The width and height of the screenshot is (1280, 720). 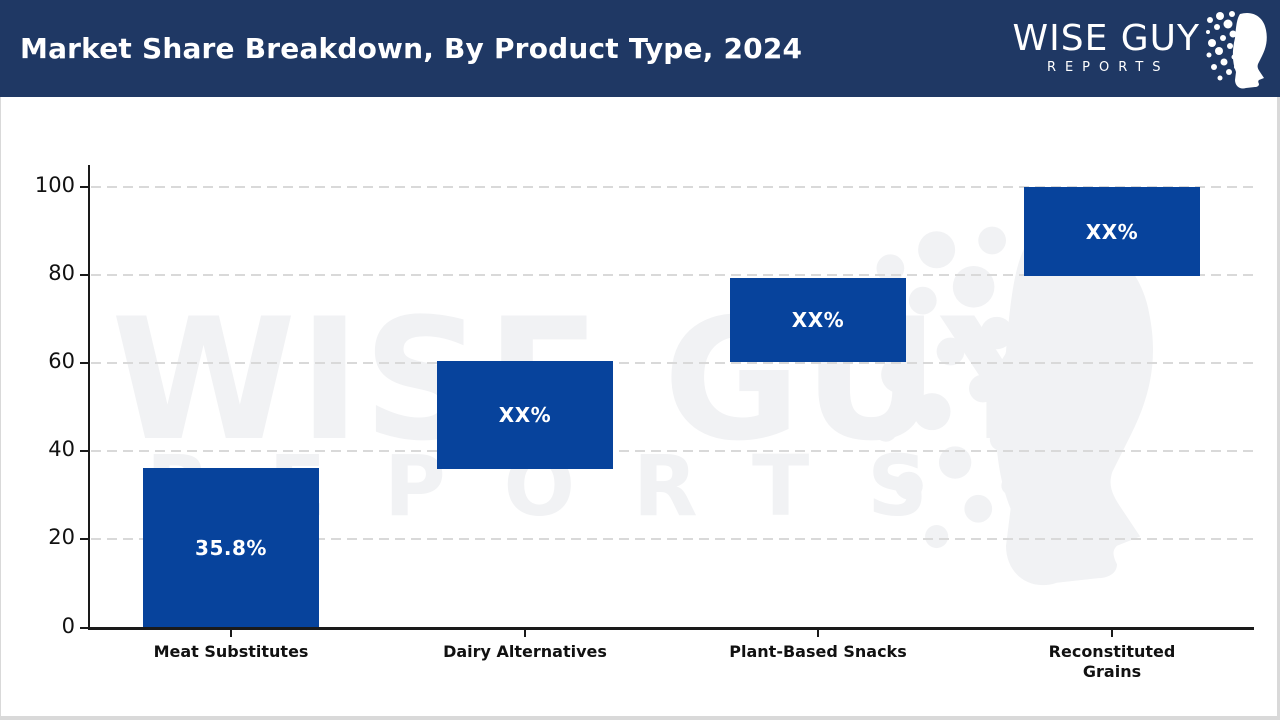 I want to click on bar-meat-substitutes: 35.8%, so click(x=231, y=548).